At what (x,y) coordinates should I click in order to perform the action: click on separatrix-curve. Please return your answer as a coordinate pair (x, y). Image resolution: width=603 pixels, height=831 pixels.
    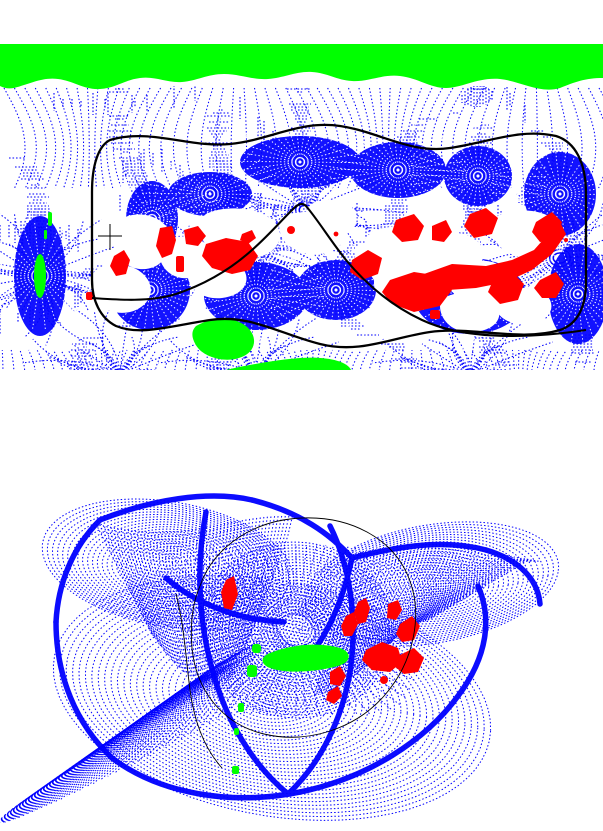
    Looking at the image, I should click on (339, 270).